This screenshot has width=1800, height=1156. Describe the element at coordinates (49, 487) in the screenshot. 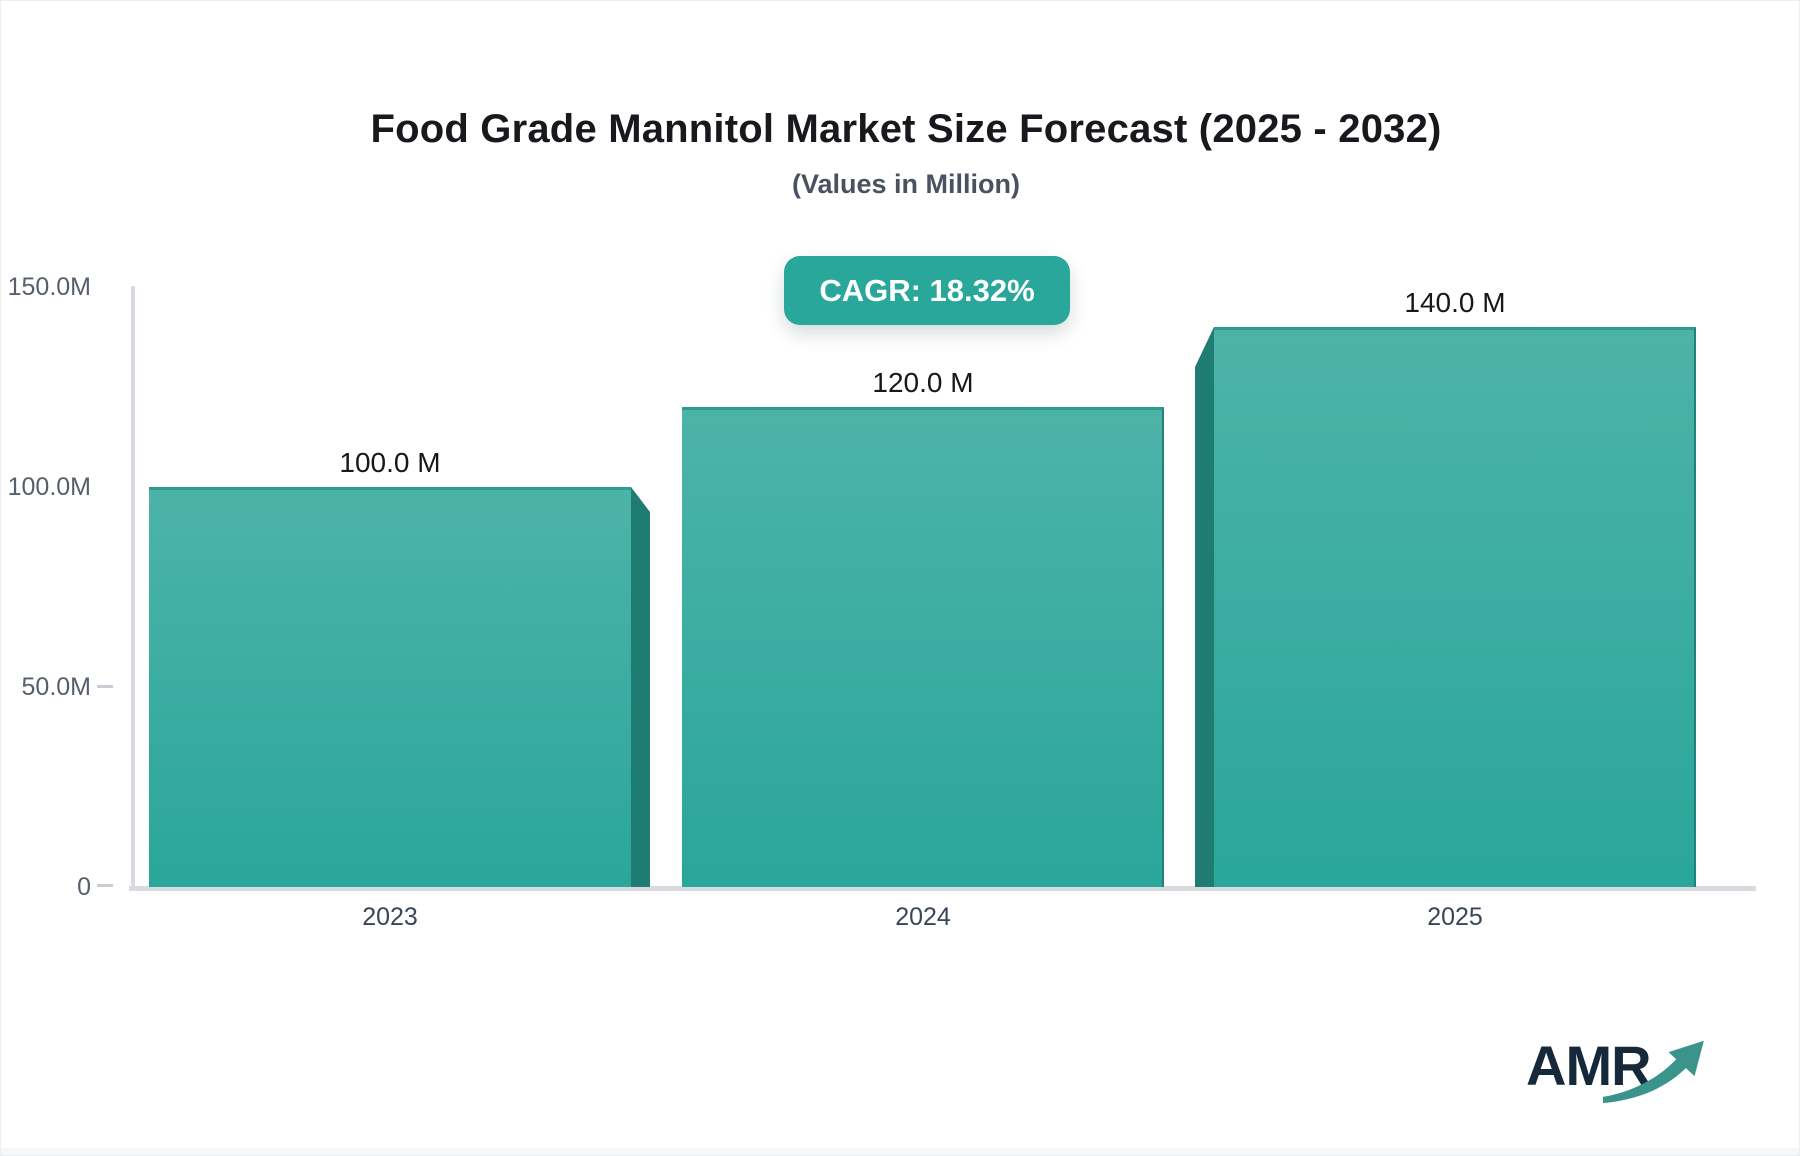

I see `y-tick-label: 100.0M` at that location.